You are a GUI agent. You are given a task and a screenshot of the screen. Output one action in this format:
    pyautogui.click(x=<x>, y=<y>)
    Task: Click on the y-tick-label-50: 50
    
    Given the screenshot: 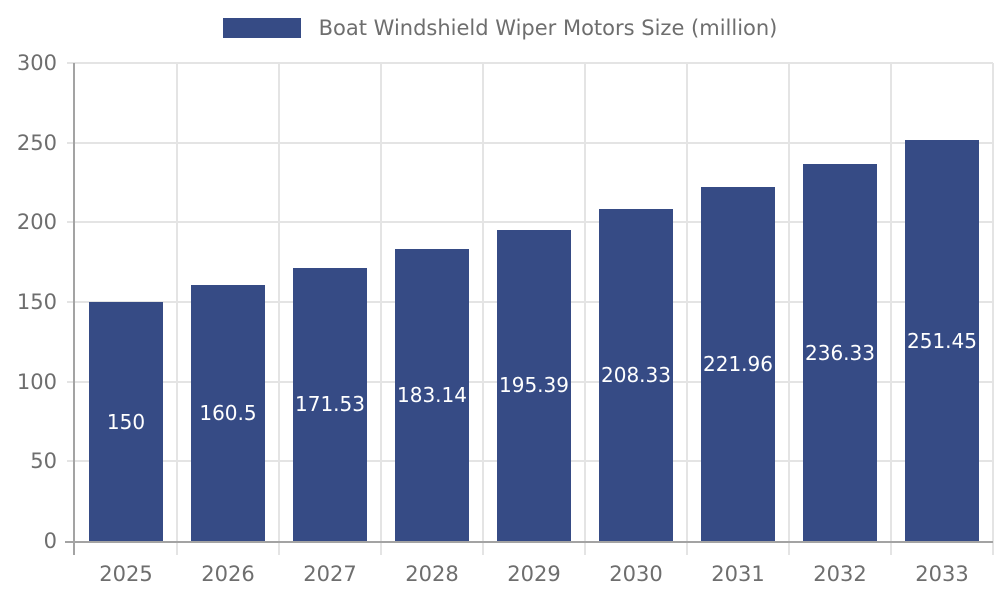 What is the action you would take?
    pyautogui.click(x=43, y=461)
    